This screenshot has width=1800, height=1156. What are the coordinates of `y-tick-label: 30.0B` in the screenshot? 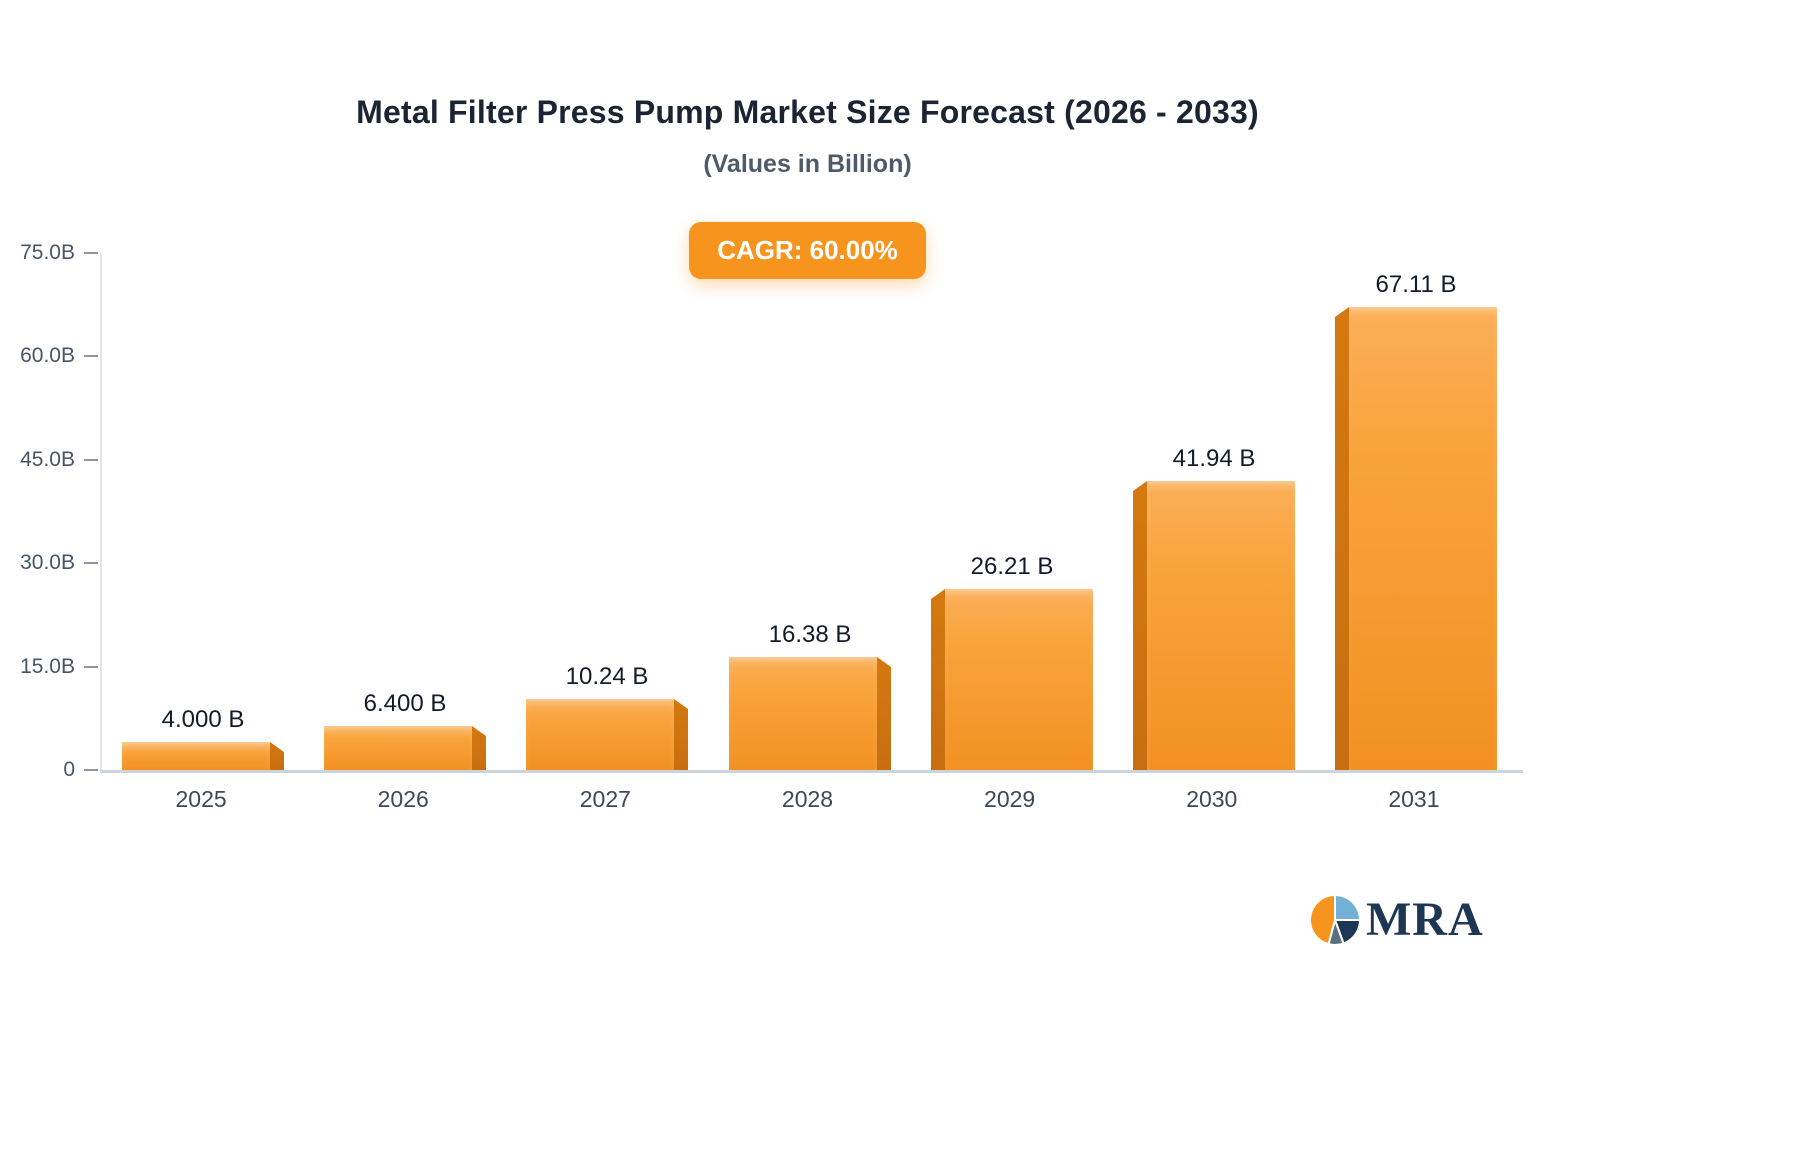 It's located at (47, 563).